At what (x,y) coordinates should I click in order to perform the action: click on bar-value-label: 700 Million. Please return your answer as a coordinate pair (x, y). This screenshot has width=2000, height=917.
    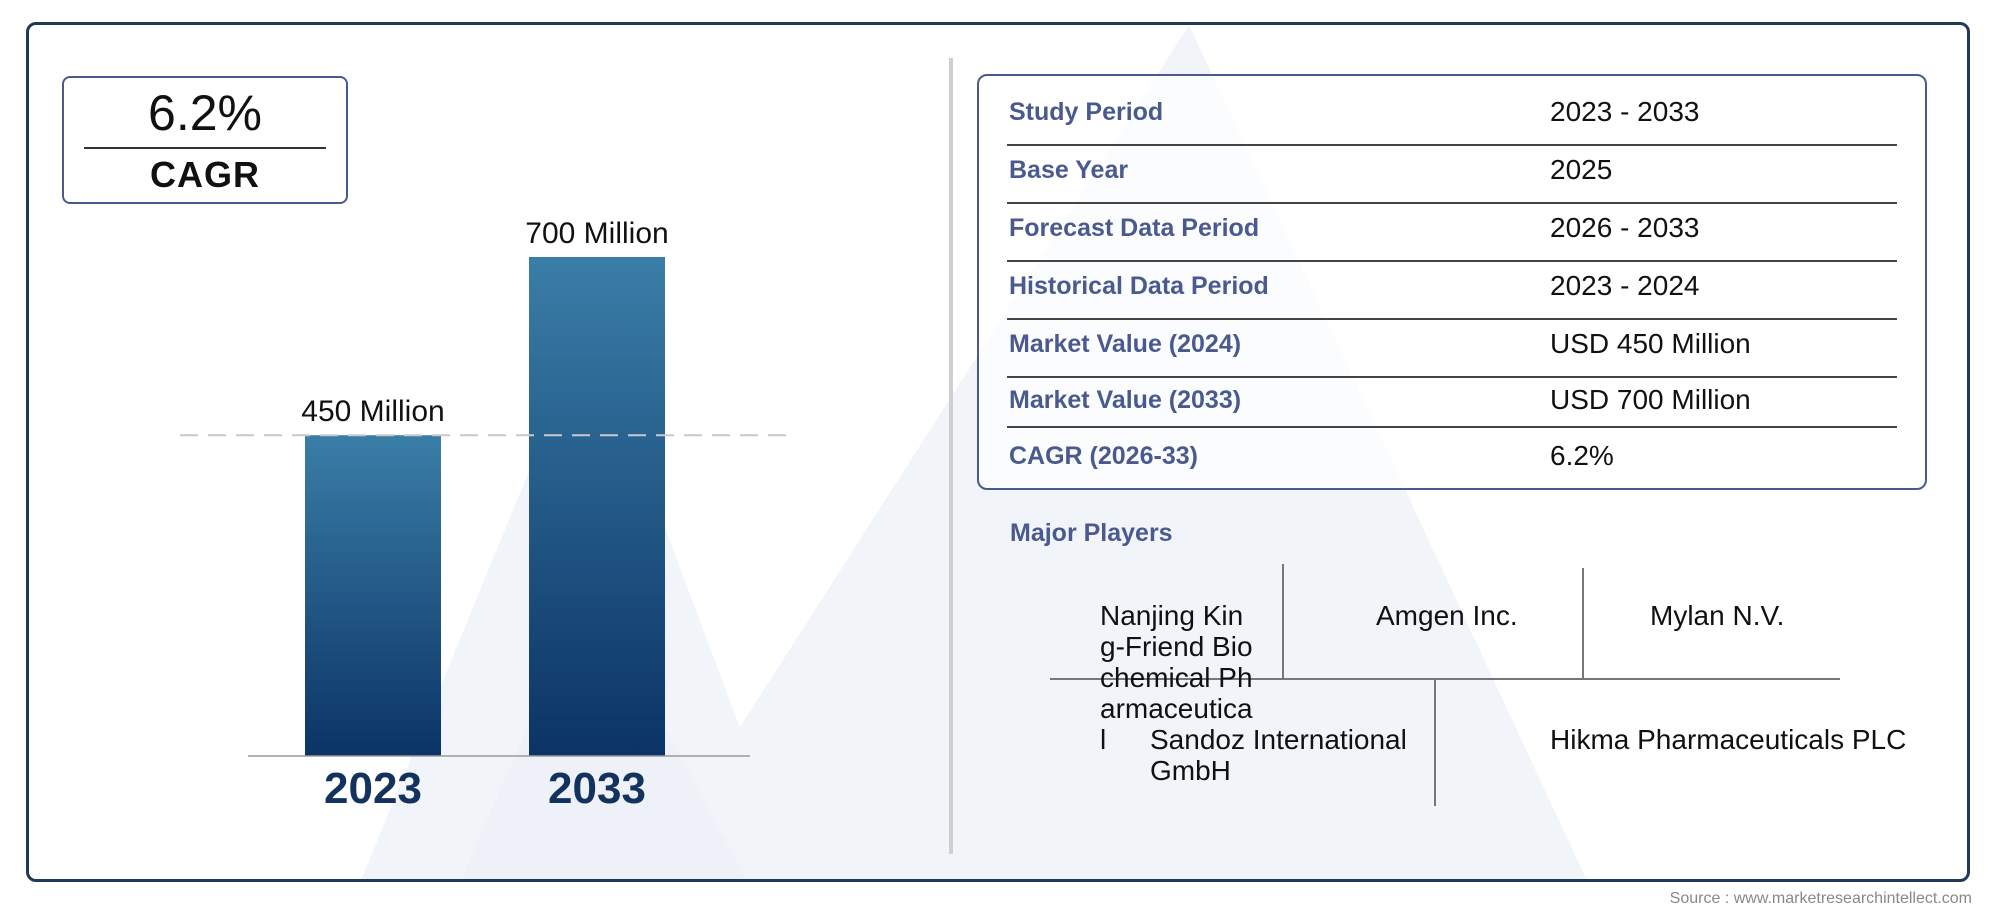
    Looking at the image, I should click on (596, 233).